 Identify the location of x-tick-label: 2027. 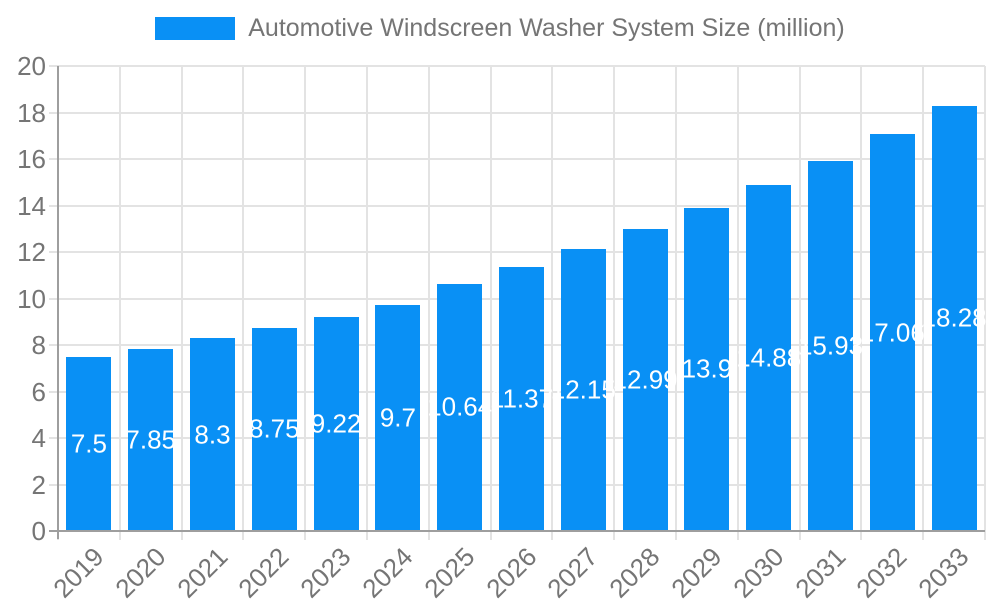
(572, 570).